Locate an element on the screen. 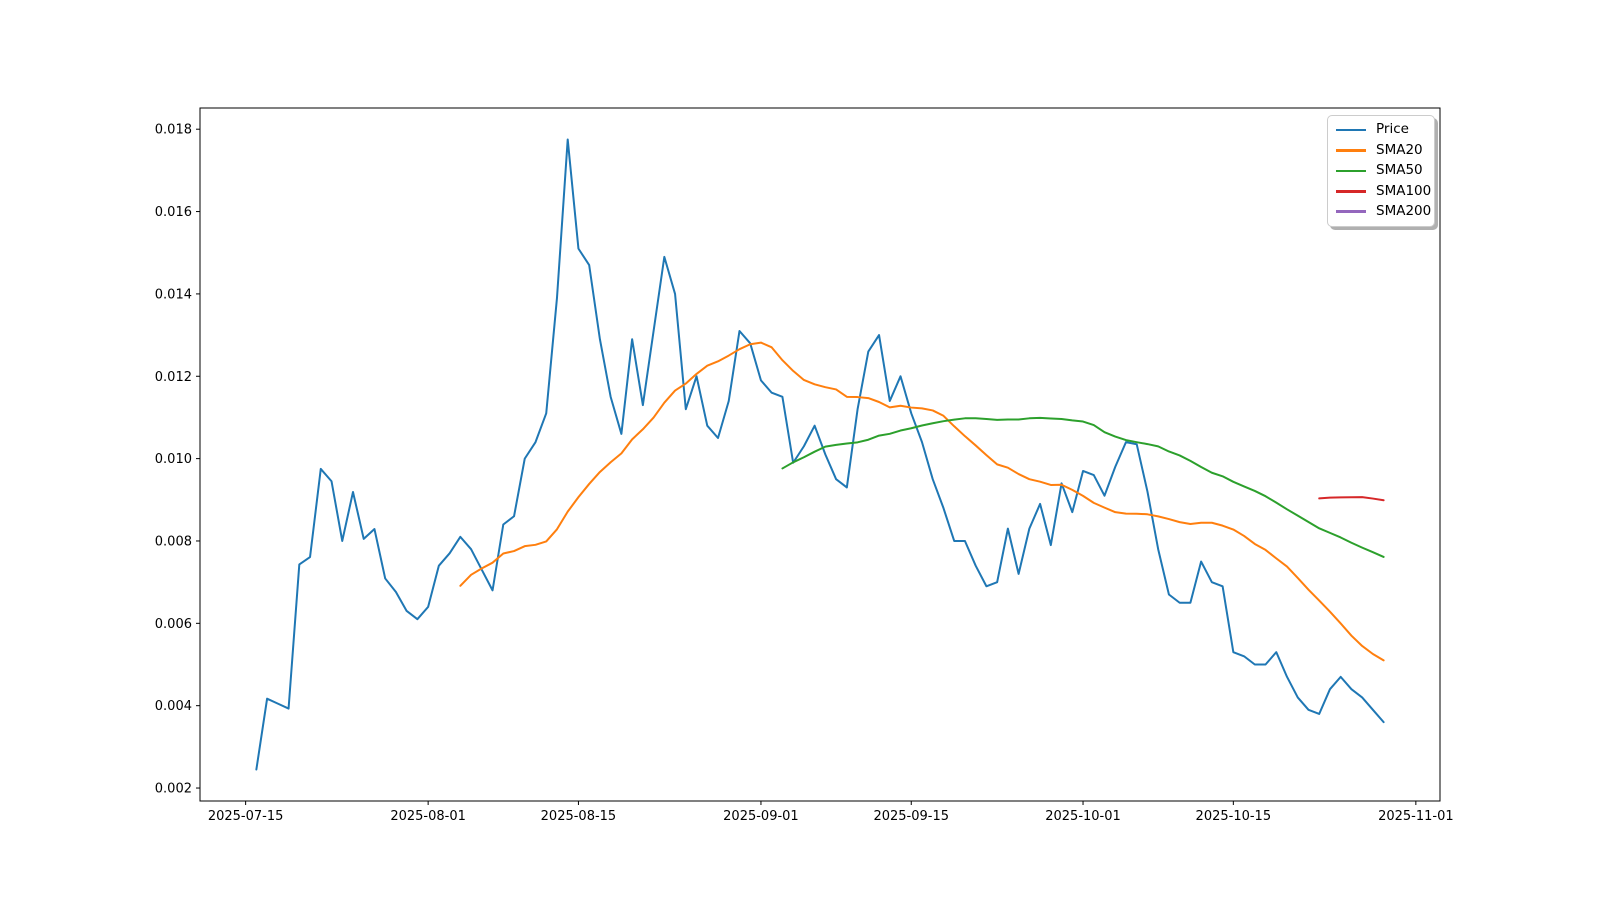  legend-swatch-sma100 is located at coordinates (1351, 191).